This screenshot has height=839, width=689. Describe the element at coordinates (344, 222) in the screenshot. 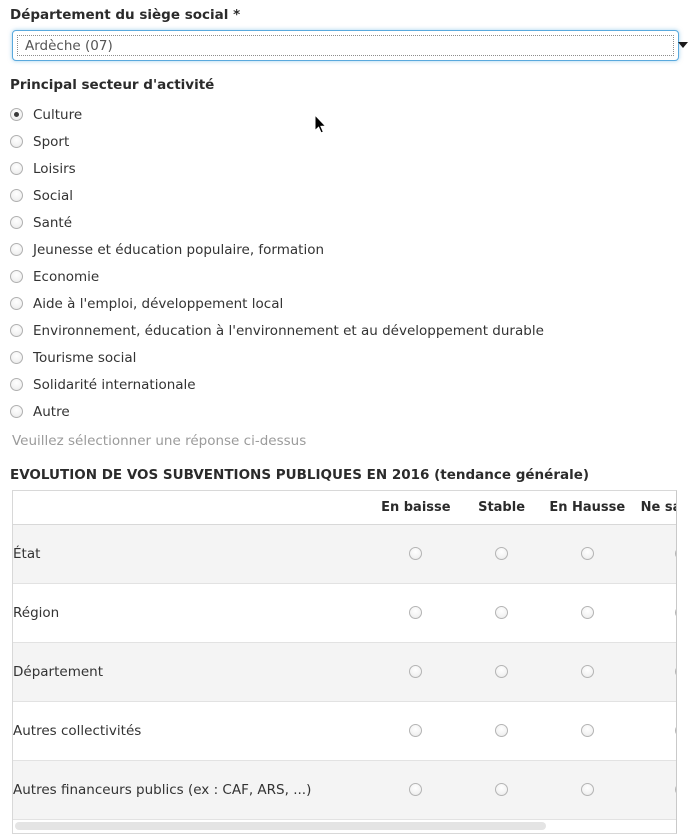

I see `sector-option: Santé` at that location.